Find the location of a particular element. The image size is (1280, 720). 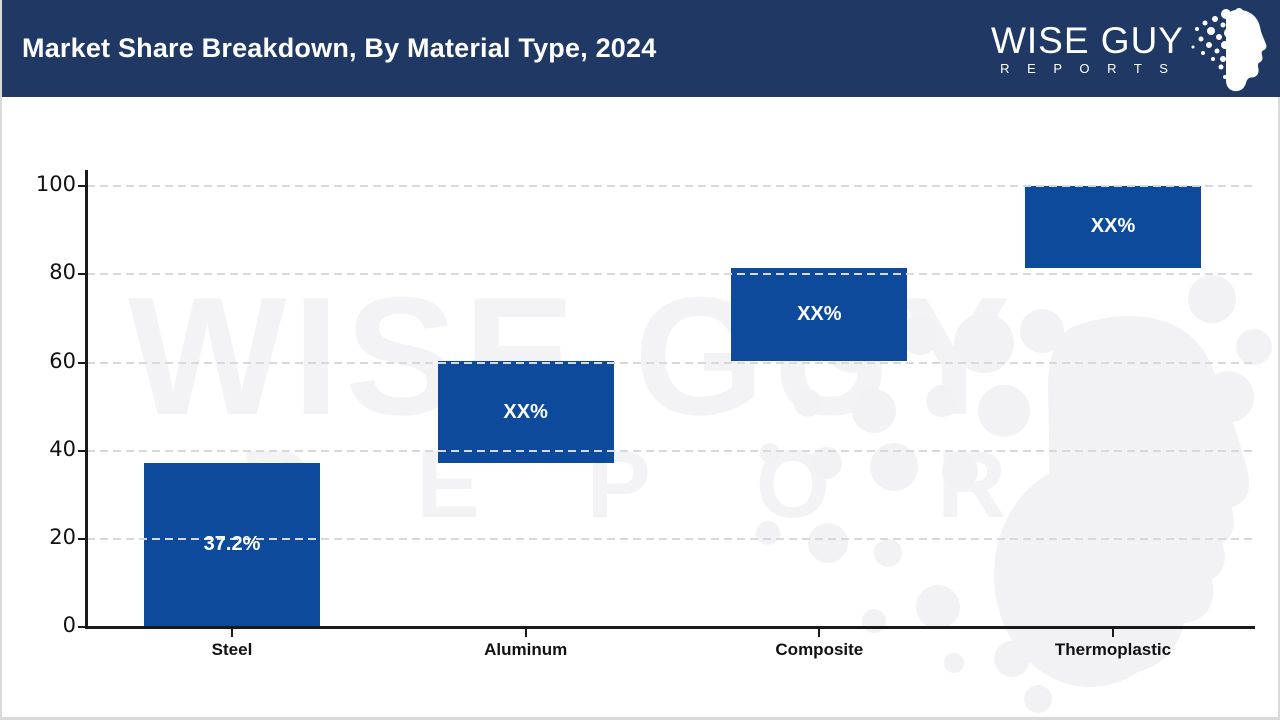

bar-value-label: 37.2% is located at coordinates (232, 544).